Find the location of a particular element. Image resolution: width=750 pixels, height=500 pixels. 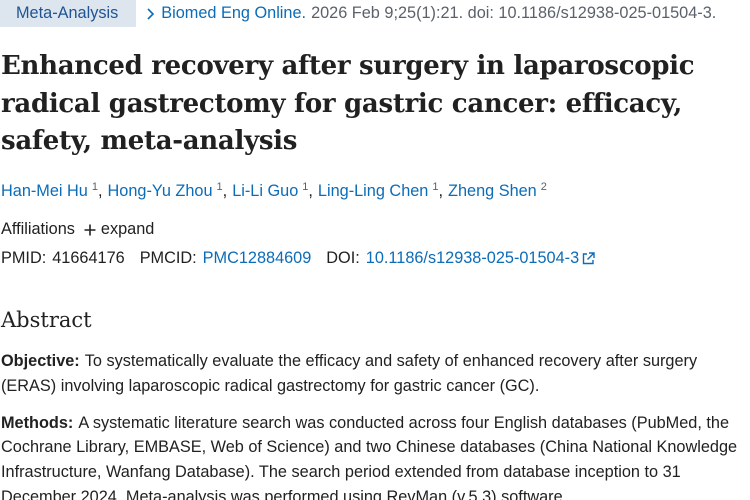

publication-type: Meta-Analysis is located at coordinates (68, 13).